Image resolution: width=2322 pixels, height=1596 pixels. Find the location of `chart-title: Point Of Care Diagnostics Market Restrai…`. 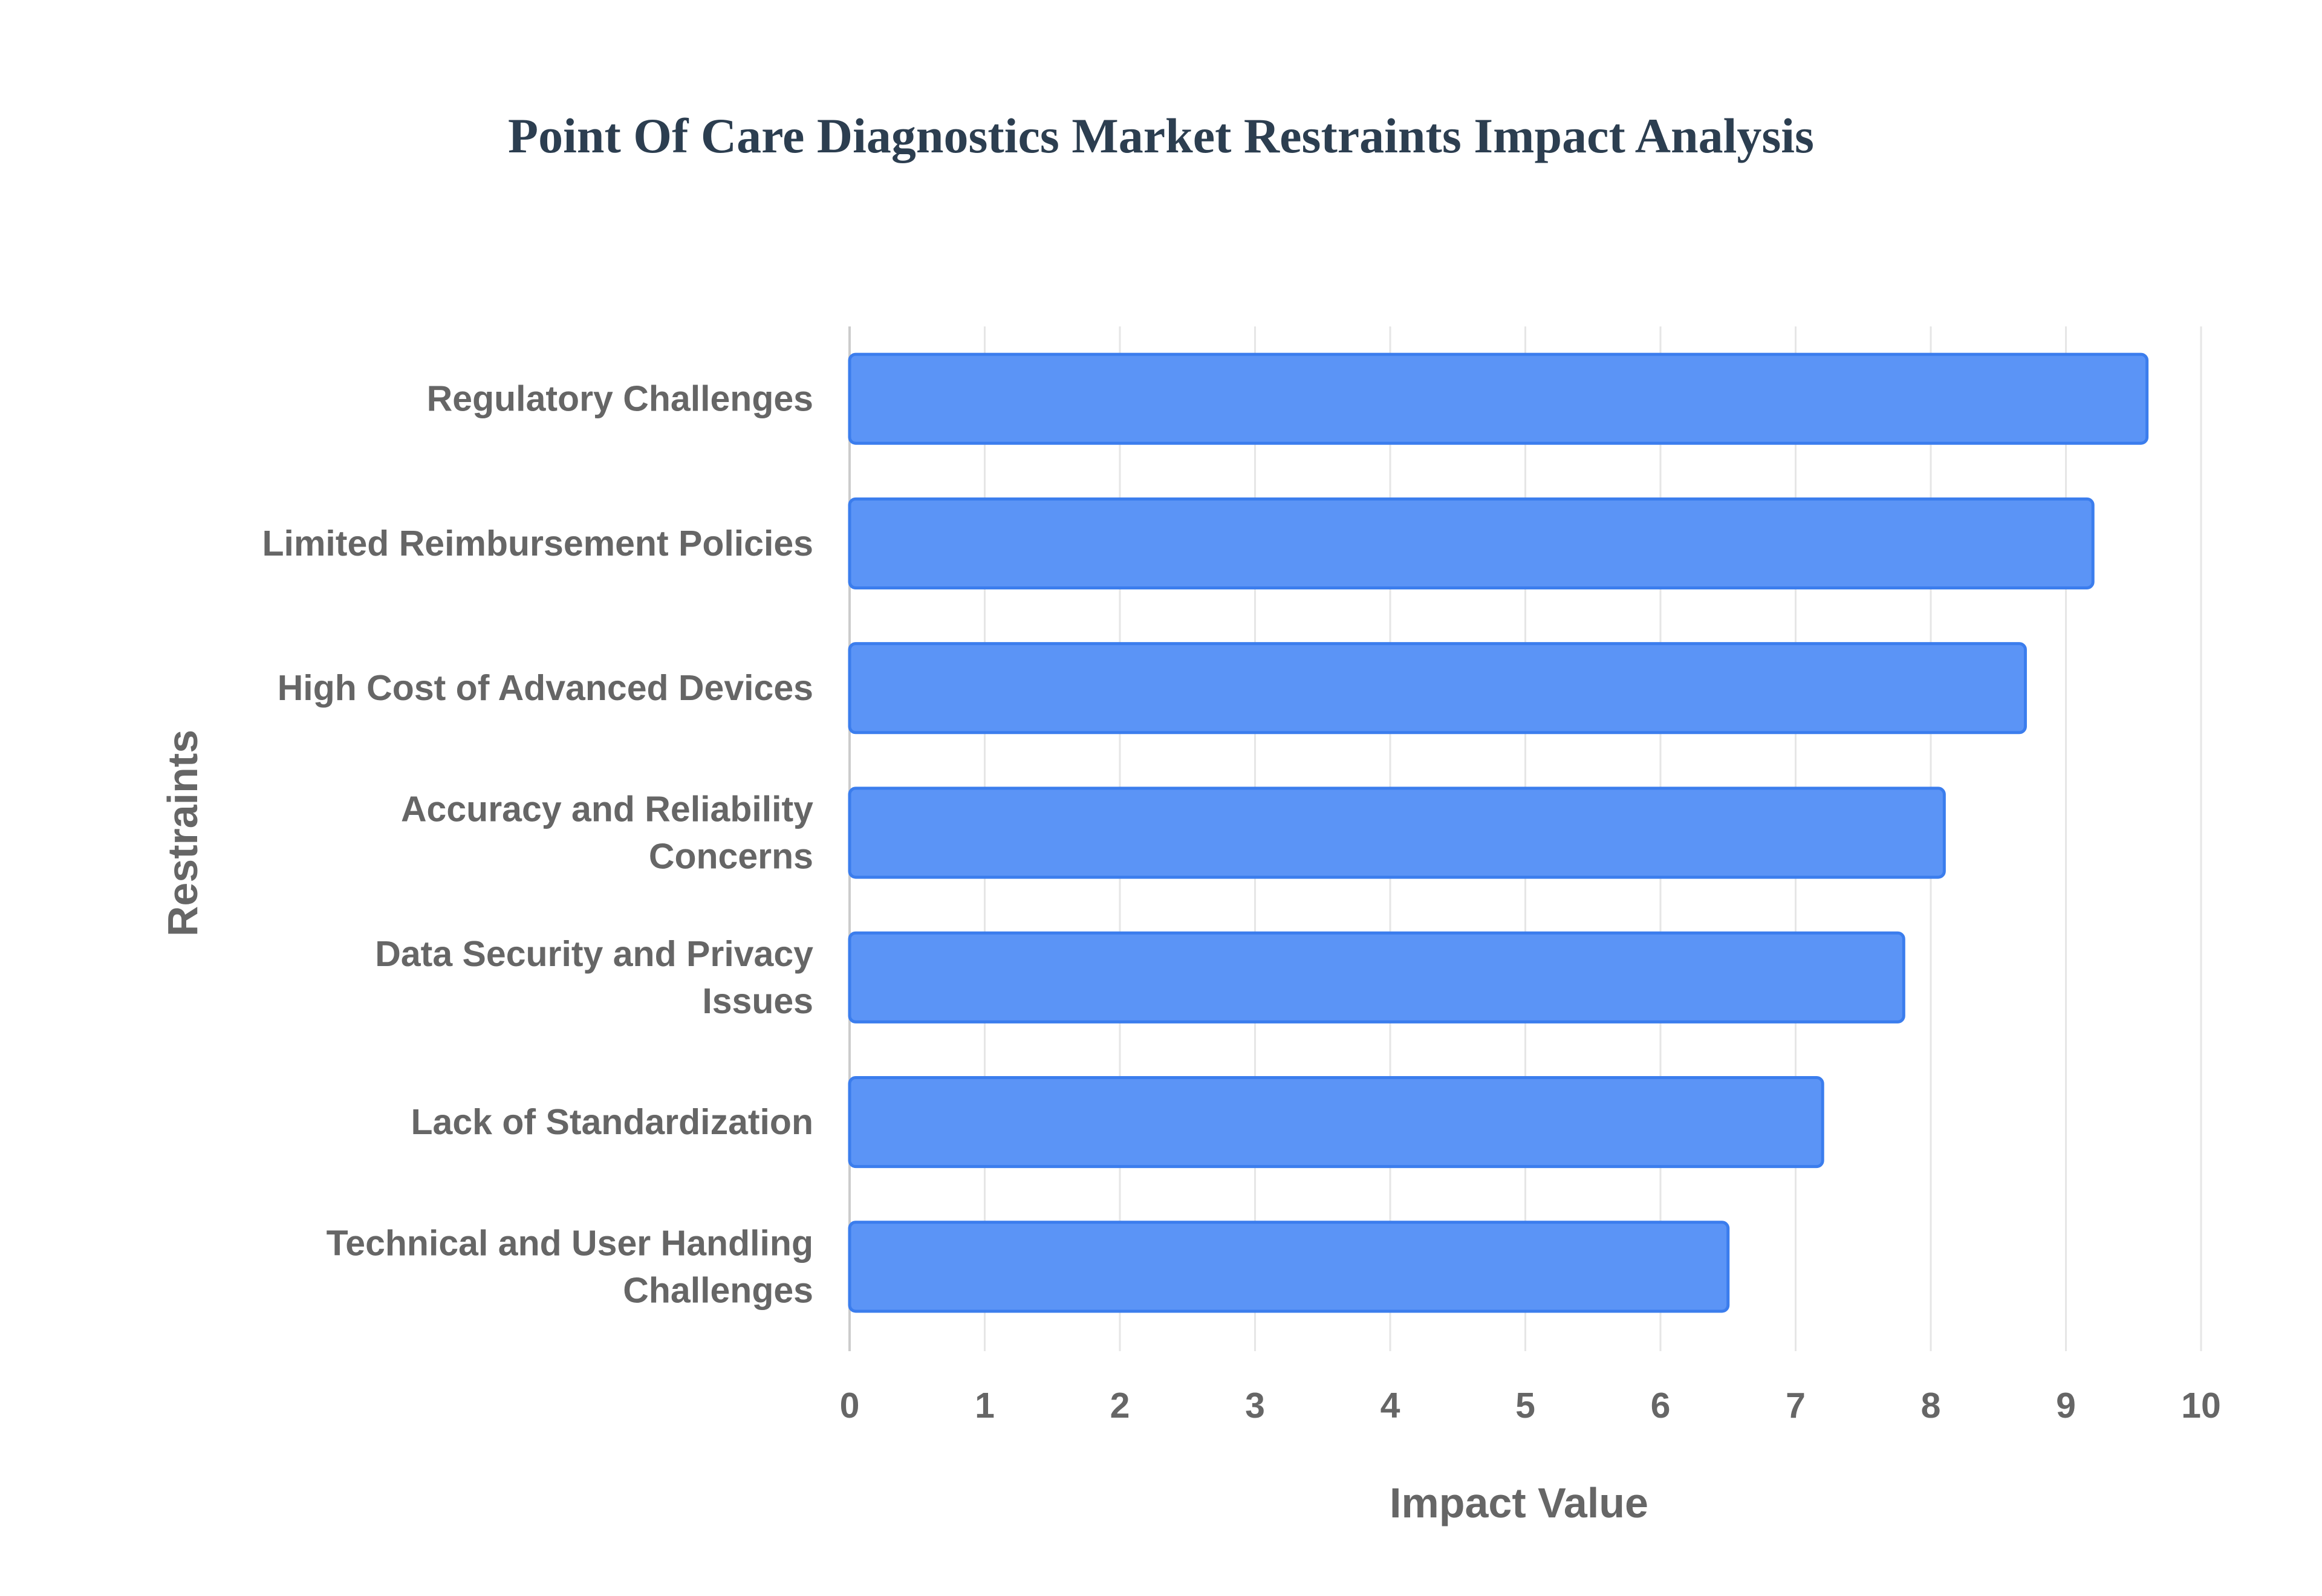

chart-title: Point Of Care Diagnostics Market Restrai… is located at coordinates (1161, 135).